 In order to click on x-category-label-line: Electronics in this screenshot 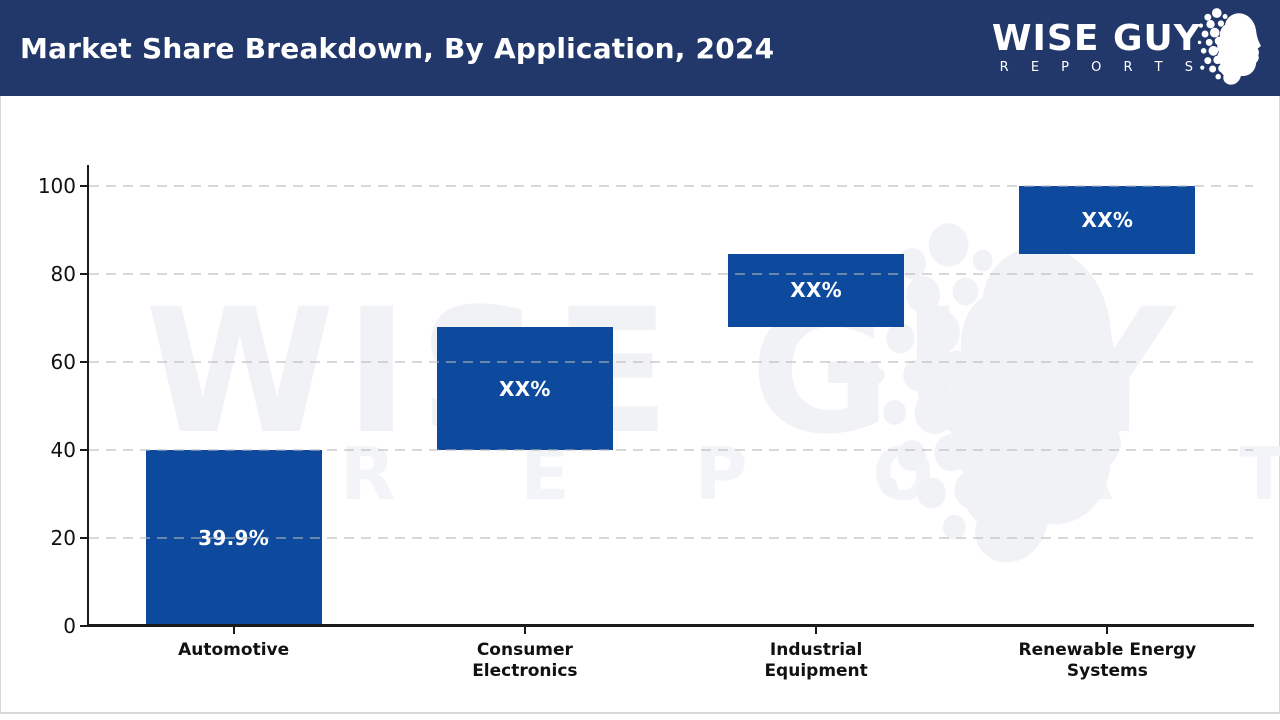, I will do `click(525, 671)`.